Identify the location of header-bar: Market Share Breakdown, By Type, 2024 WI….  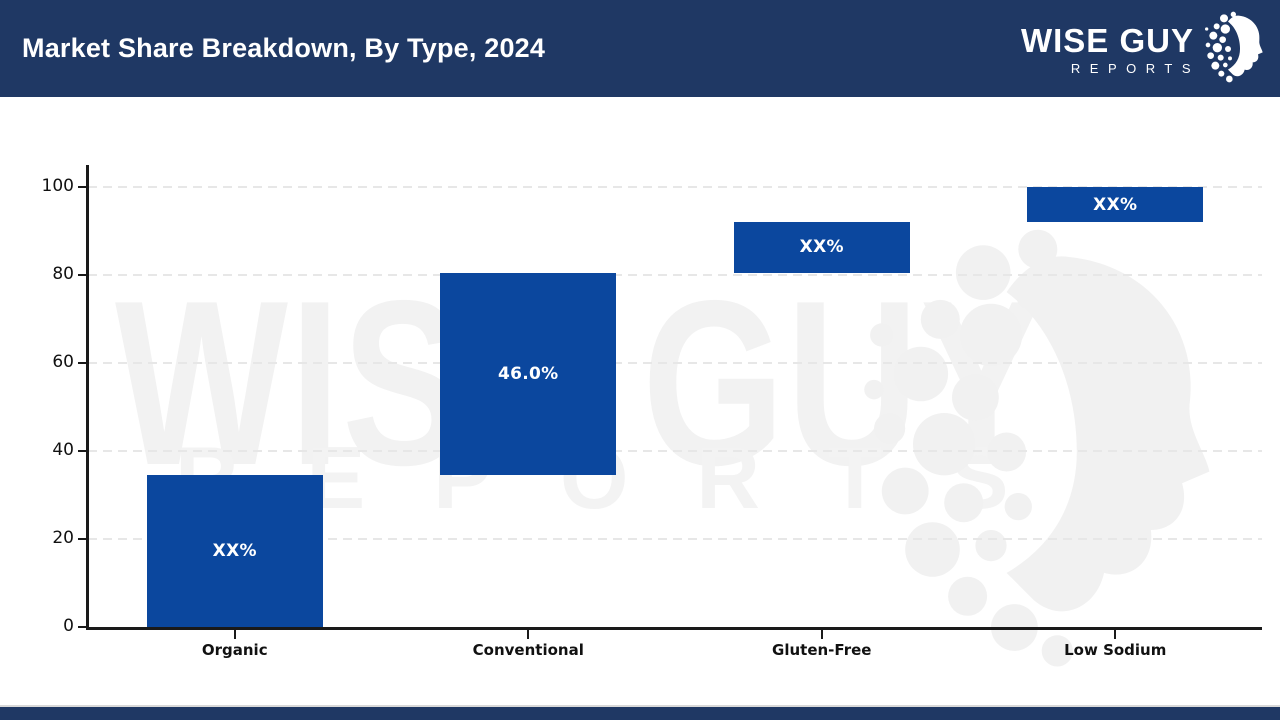
(640, 48).